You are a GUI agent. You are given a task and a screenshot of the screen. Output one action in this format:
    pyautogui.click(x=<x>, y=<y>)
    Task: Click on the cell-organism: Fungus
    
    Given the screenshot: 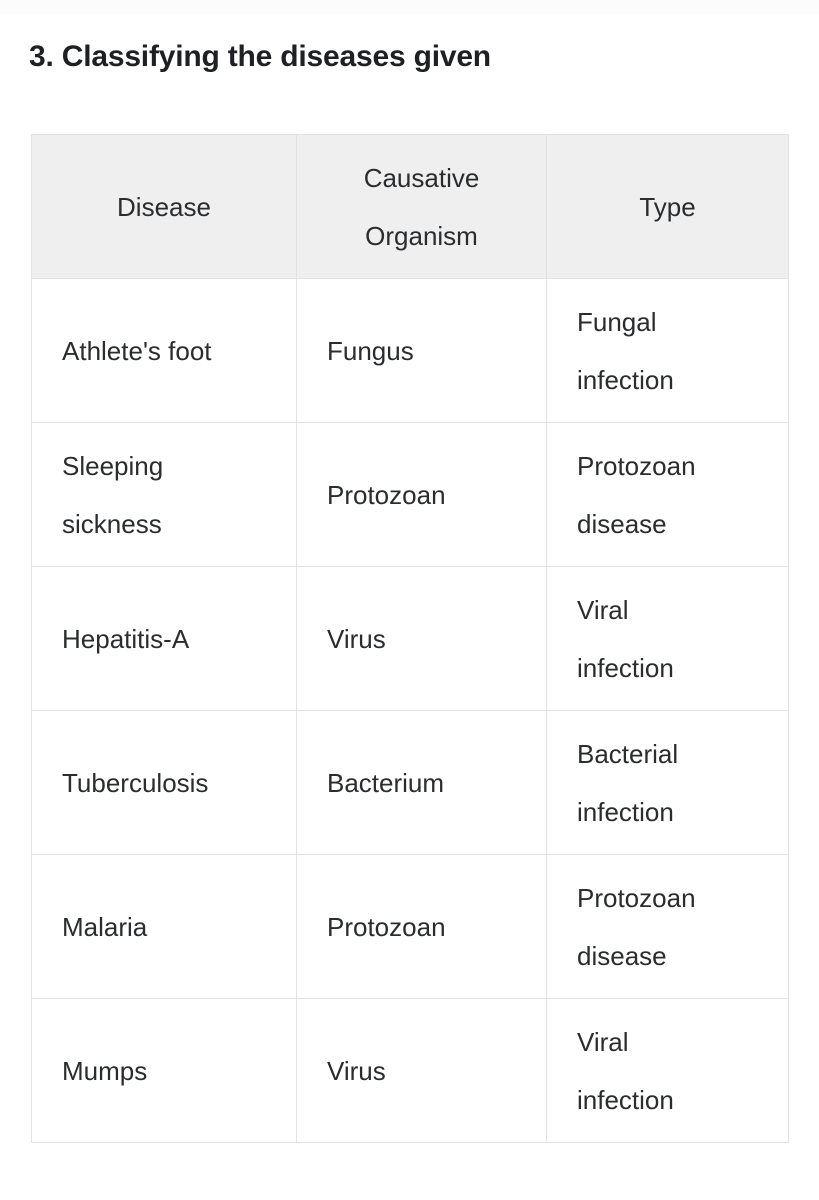 What is the action you would take?
    pyautogui.click(x=421, y=350)
    